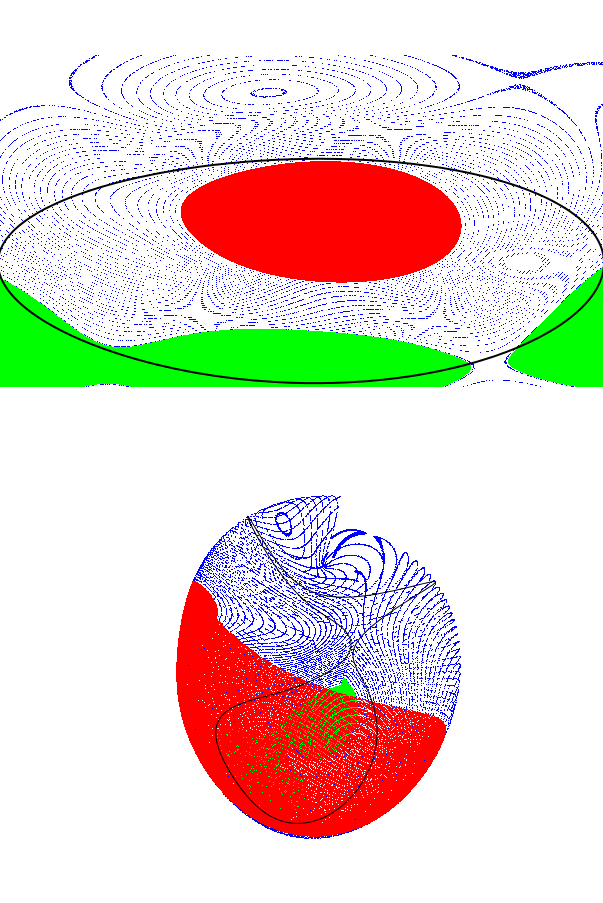  What do you see at coordinates (301, 327) in the screenshot?
I see `low-value-region-layer` at bounding box center [301, 327].